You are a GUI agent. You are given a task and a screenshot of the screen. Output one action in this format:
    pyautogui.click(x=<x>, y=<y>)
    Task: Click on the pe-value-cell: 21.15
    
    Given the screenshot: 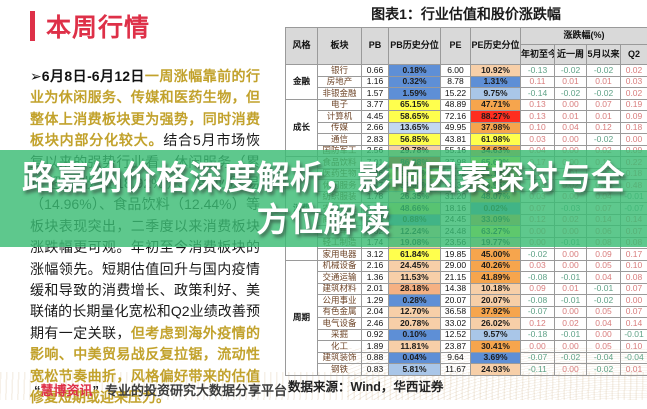 What is the action you would take?
    pyautogui.click(x=456, y=278)
    